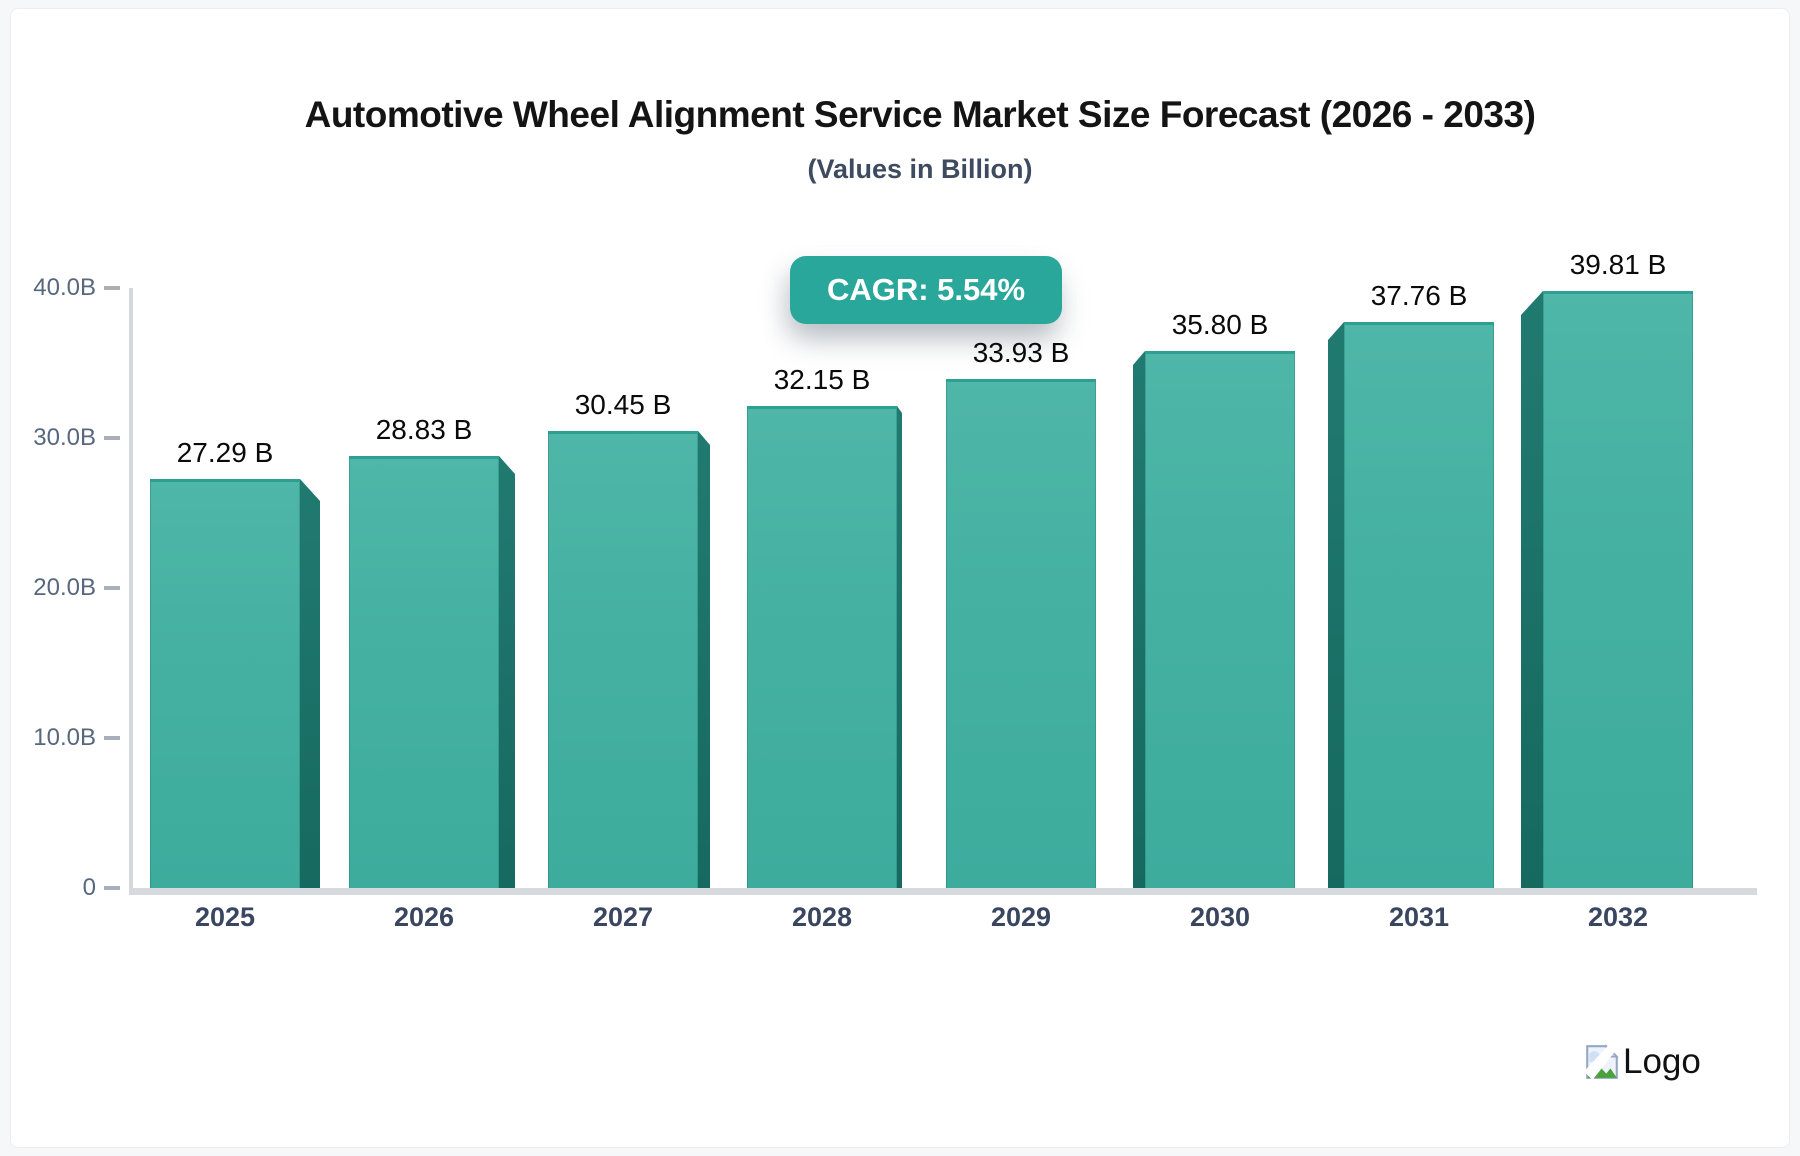 This screenshot has height=1156, width=1800. What do you see at coordinates (1021, 917) in the screenshot?
I see `x-axis-label: 2029` at bounding box center [1021, 917].